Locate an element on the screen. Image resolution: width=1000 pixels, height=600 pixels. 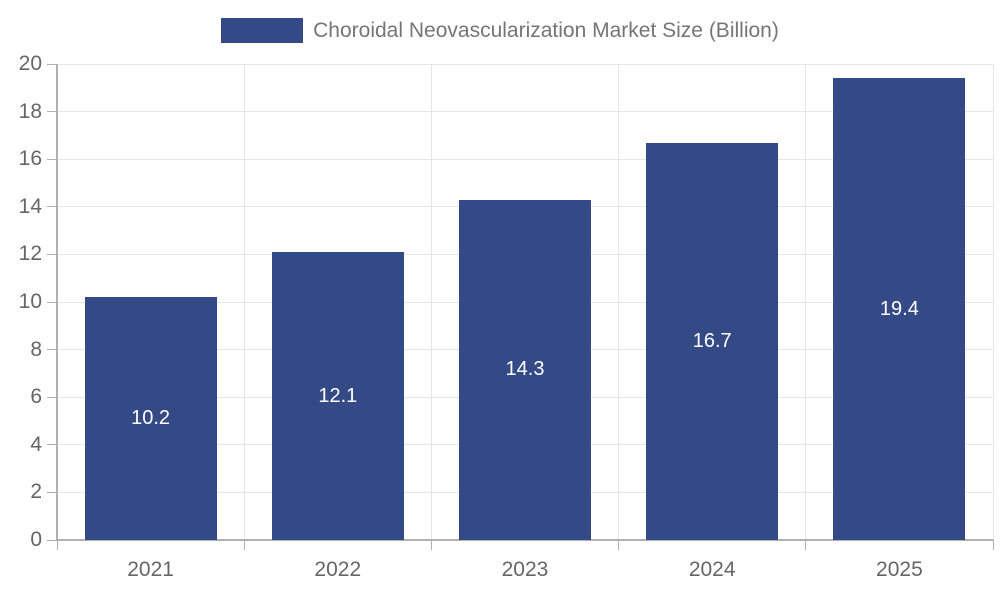
y-axis-tick-label: 0 is located at coordinates (36, 539).